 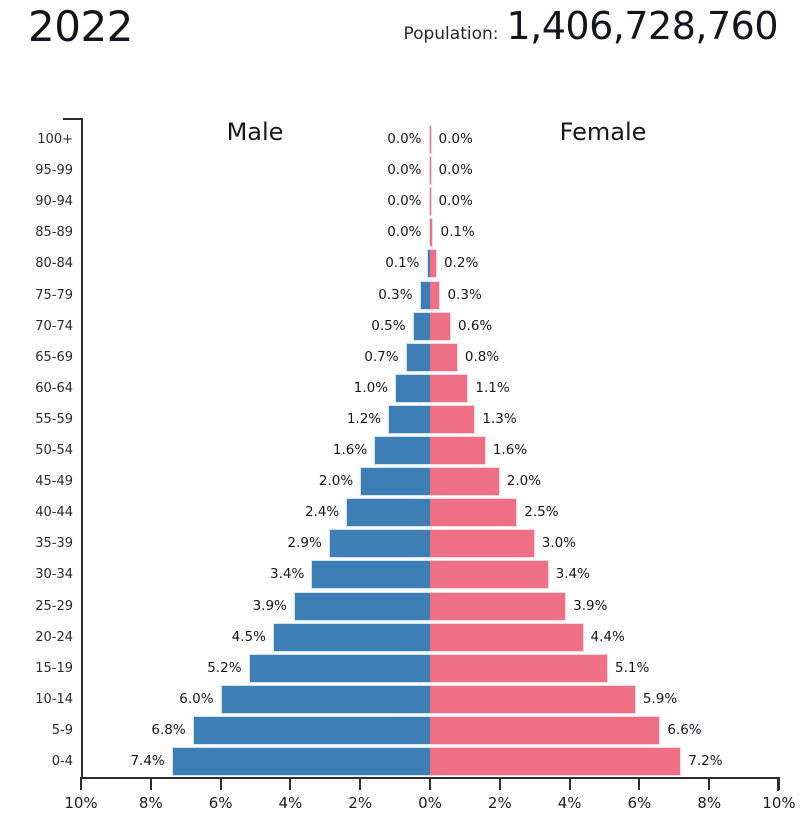 I want to click on population-value: 1,406,728,760, so click(x=642, y=26).